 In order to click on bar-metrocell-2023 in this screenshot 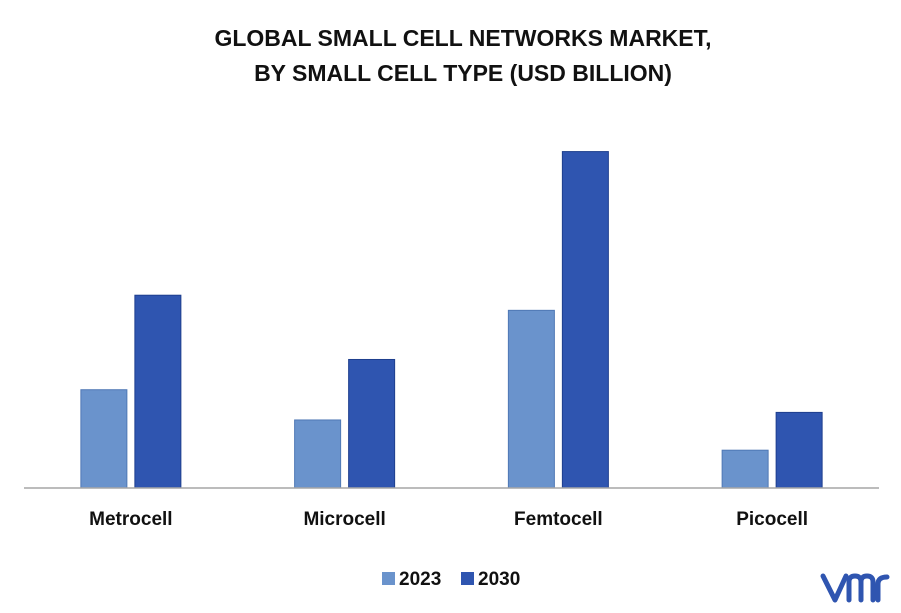, I will do `click(104, 439)`.